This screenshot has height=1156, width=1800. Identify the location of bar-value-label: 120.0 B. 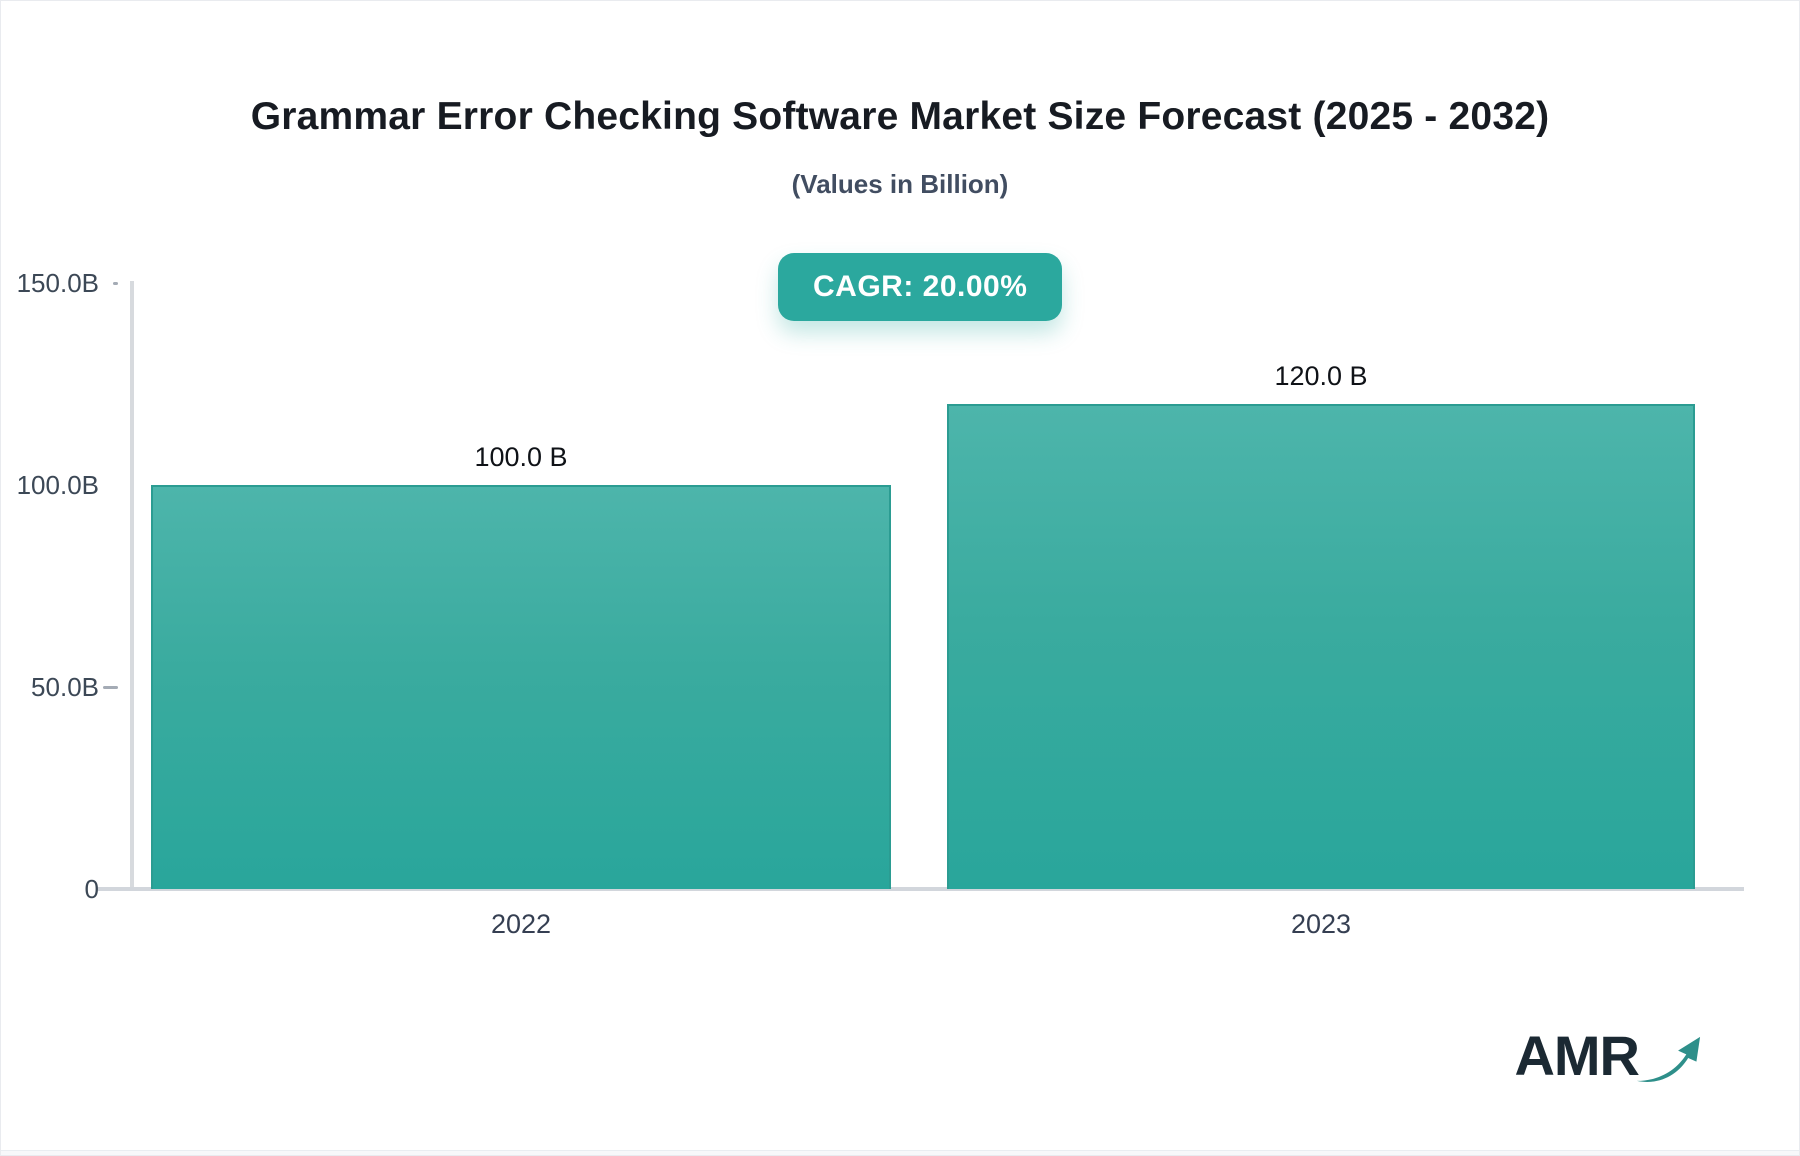
(1321, 376).